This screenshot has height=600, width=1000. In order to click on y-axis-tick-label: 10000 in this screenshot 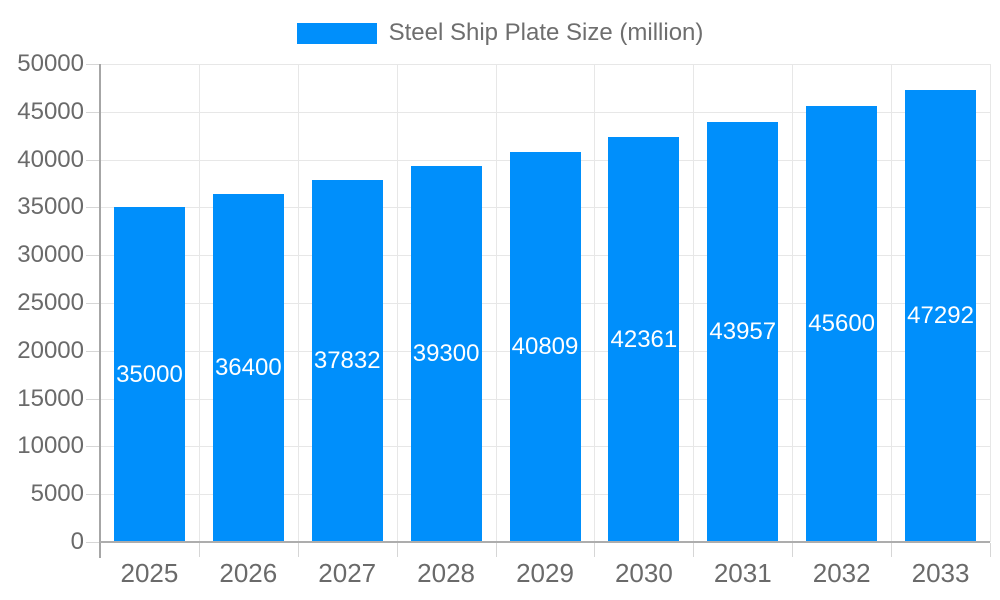, I will do `click(50, 446)`.